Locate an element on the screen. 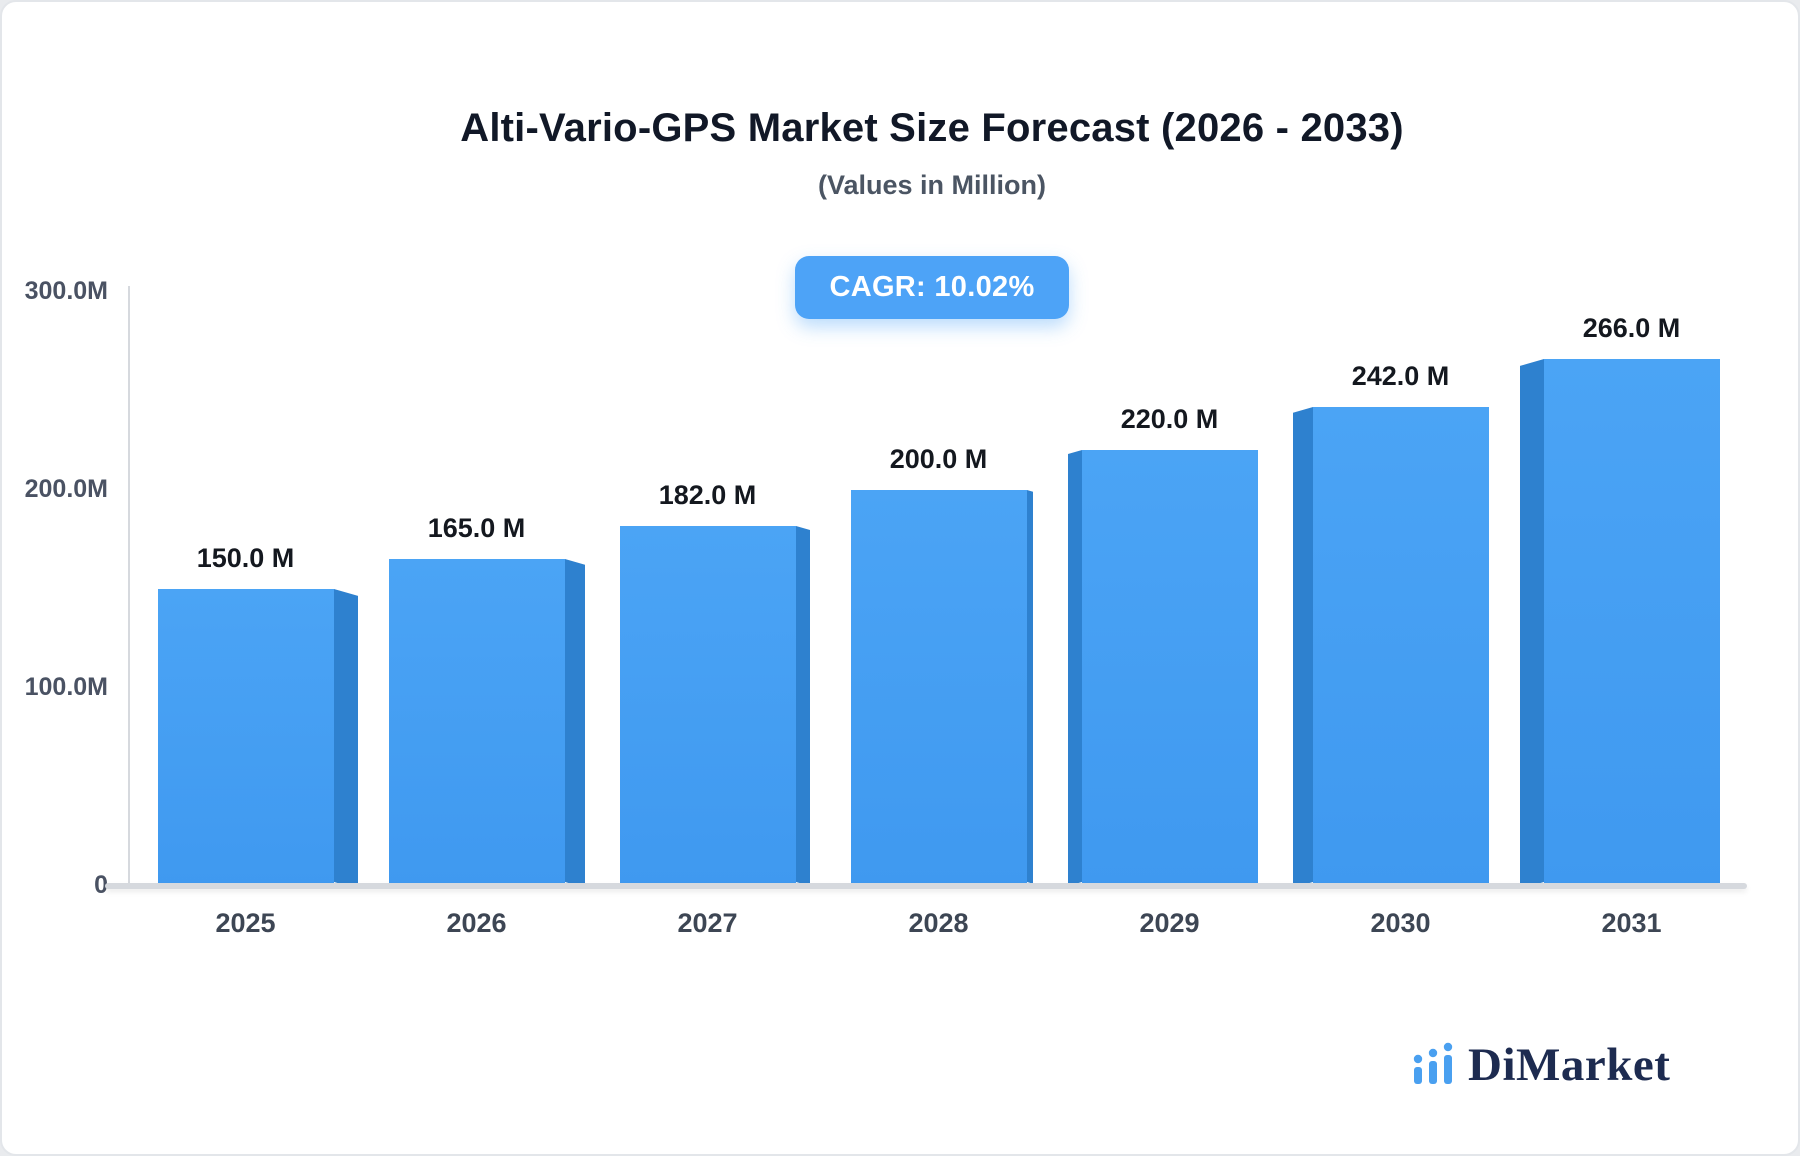 Image resolution: width=1800 pixels, height=1156 pixels. bar-value-label: 165.0 M is located at coordinates (476, 528).